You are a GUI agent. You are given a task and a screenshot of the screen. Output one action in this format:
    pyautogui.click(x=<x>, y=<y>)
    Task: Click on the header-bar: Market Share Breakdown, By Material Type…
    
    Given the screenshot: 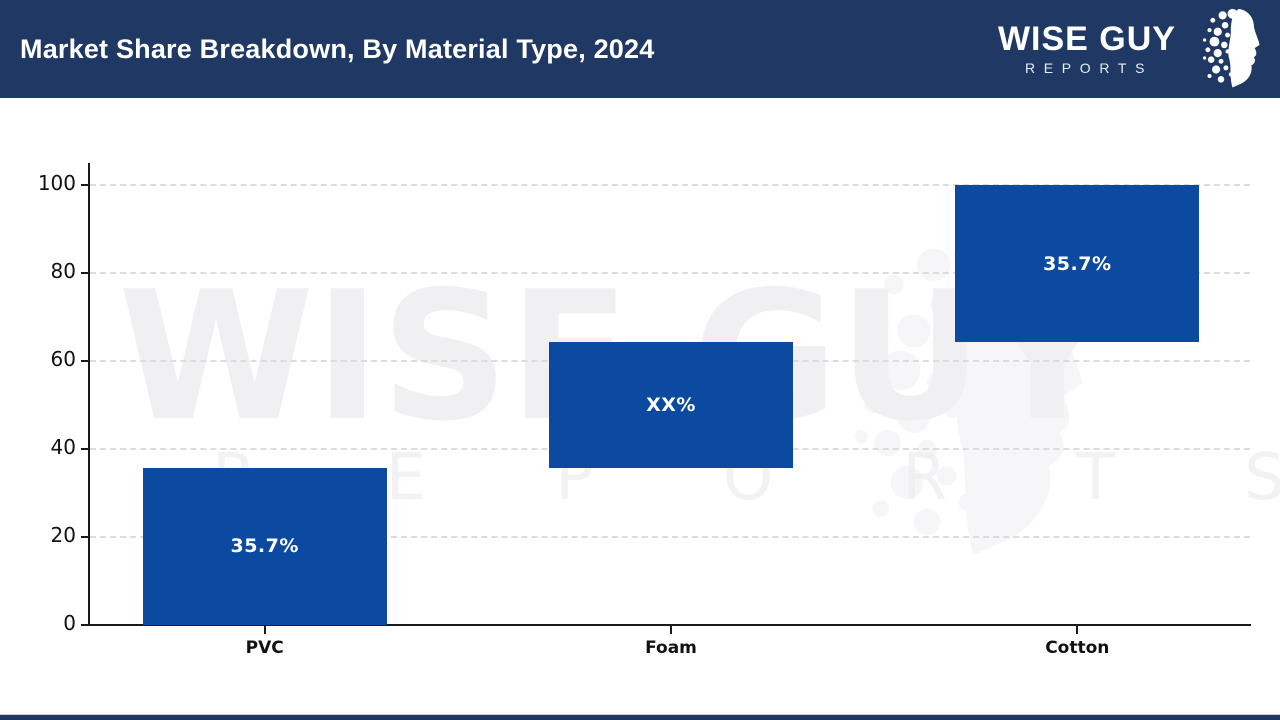 What is the action you would take?
    pyautogui.click(x=640, y=49)
    